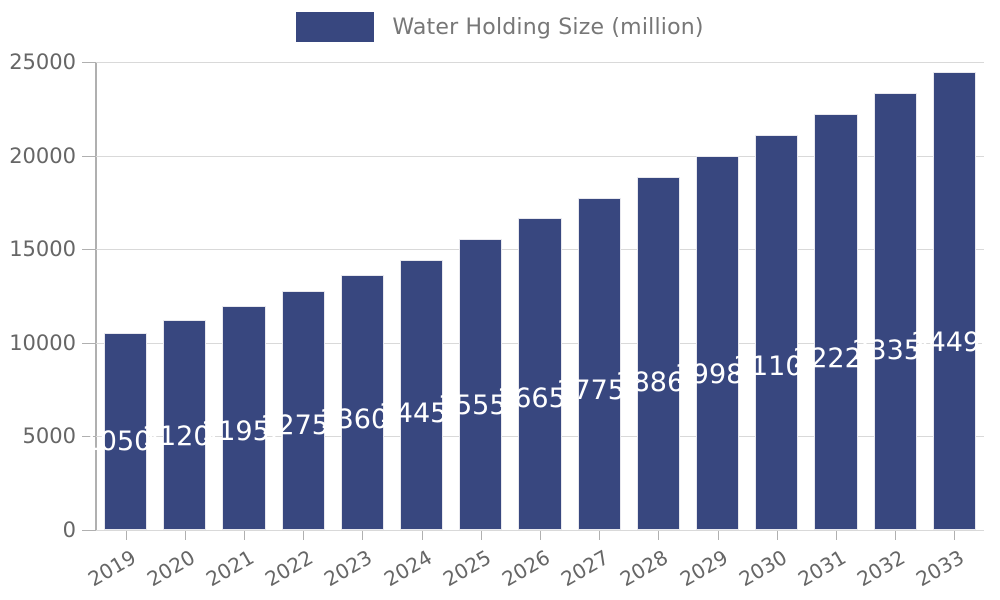  I want to click on bar-2025: 15550, so click(481, 296).